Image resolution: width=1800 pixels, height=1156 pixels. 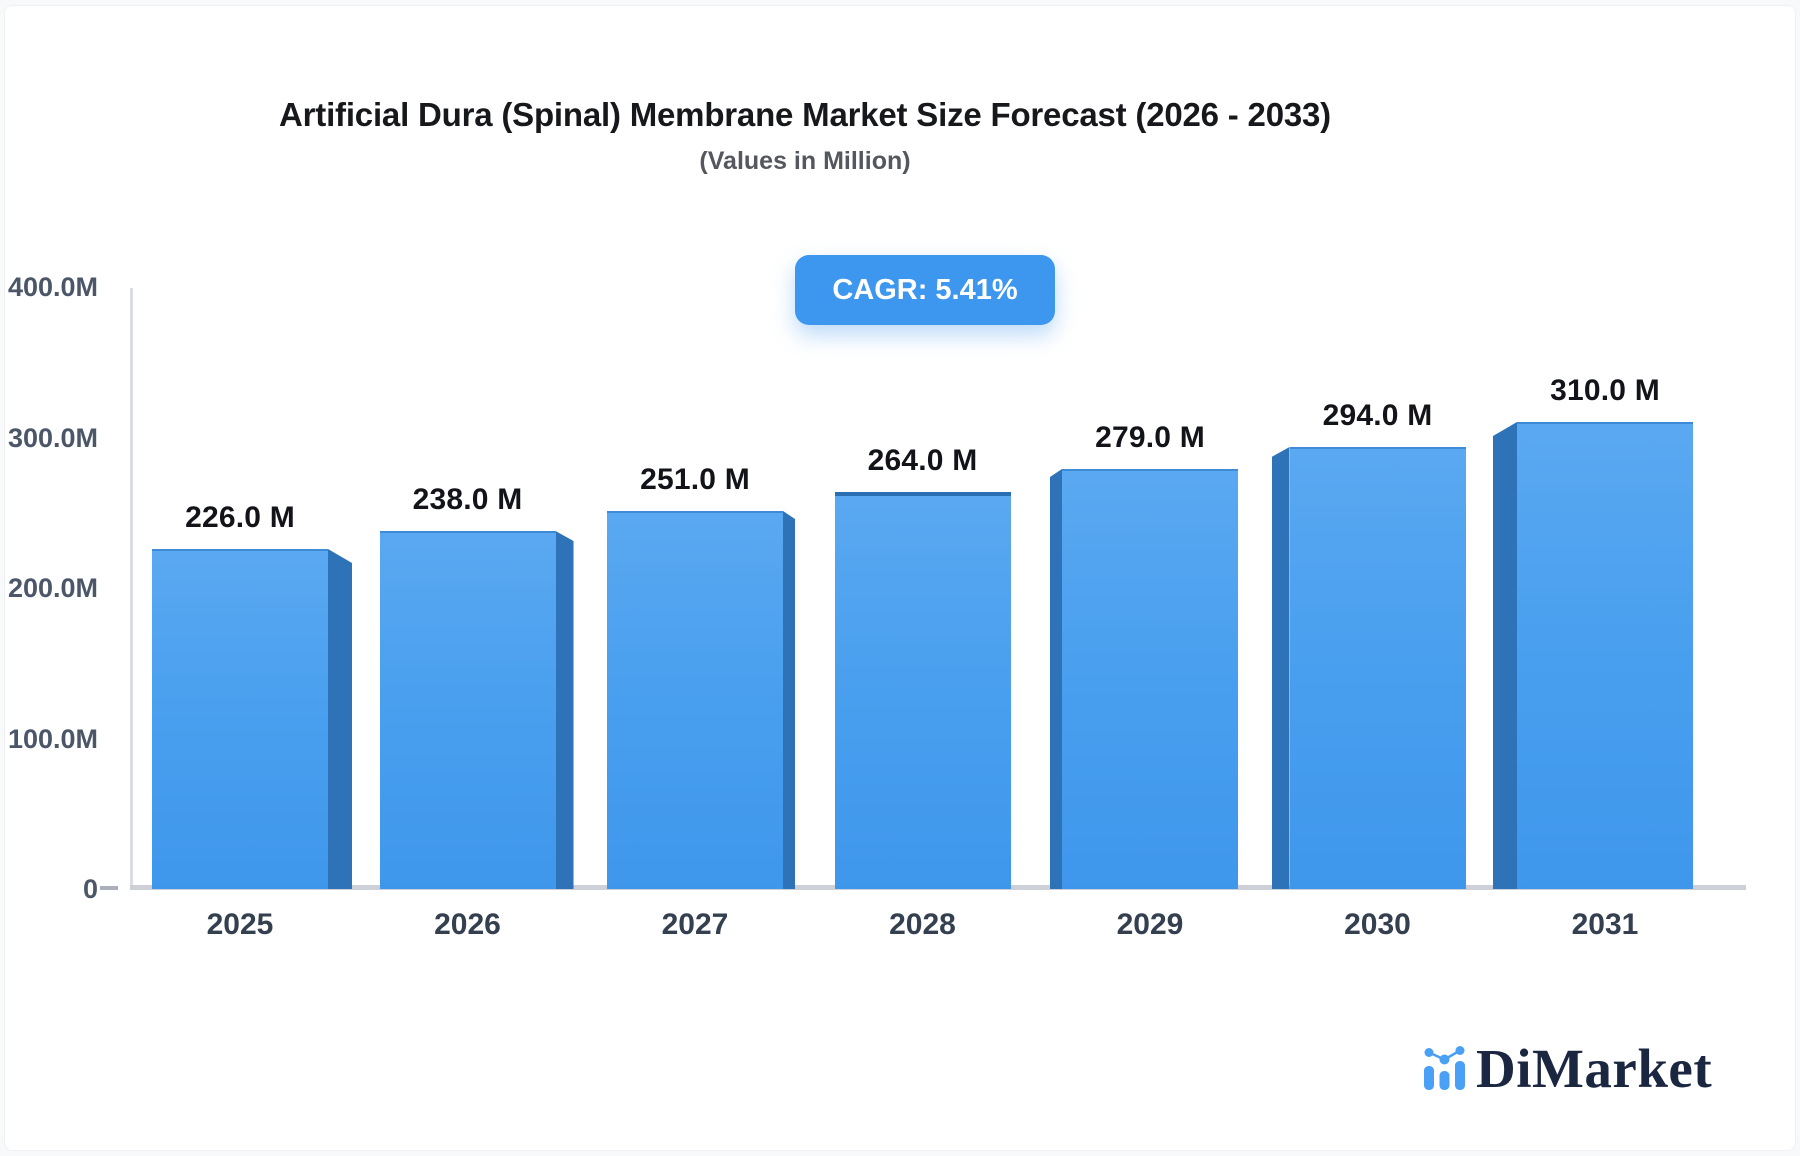 What do you see at coordinates (52, 588) in the screenshot?
I see `y-axis-label: 200.0M` at bounding box center [52, 588].